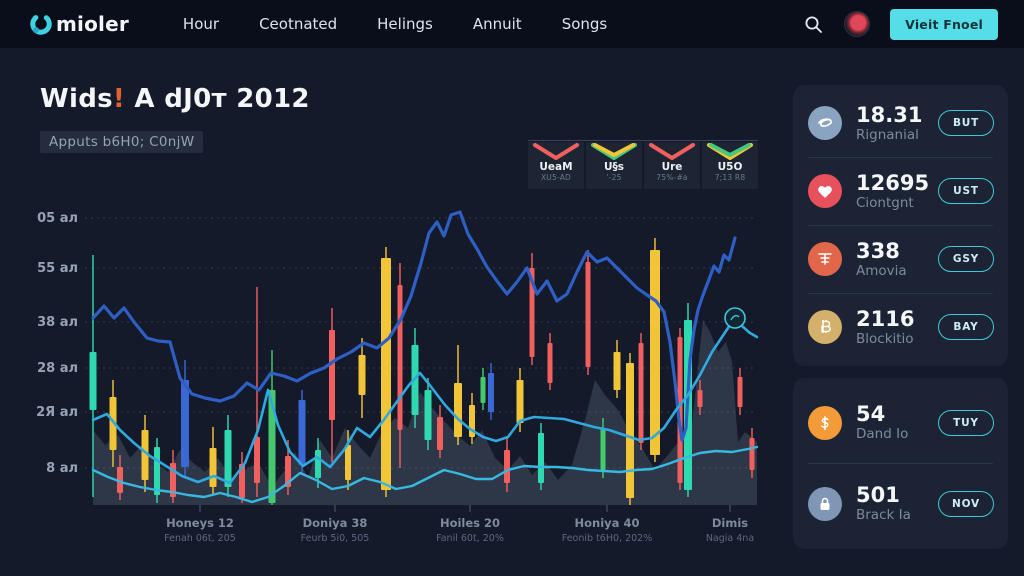  Describe the element at coordinates (825, 327) in the screenshot. I see `bitcoin-icon` at that location.